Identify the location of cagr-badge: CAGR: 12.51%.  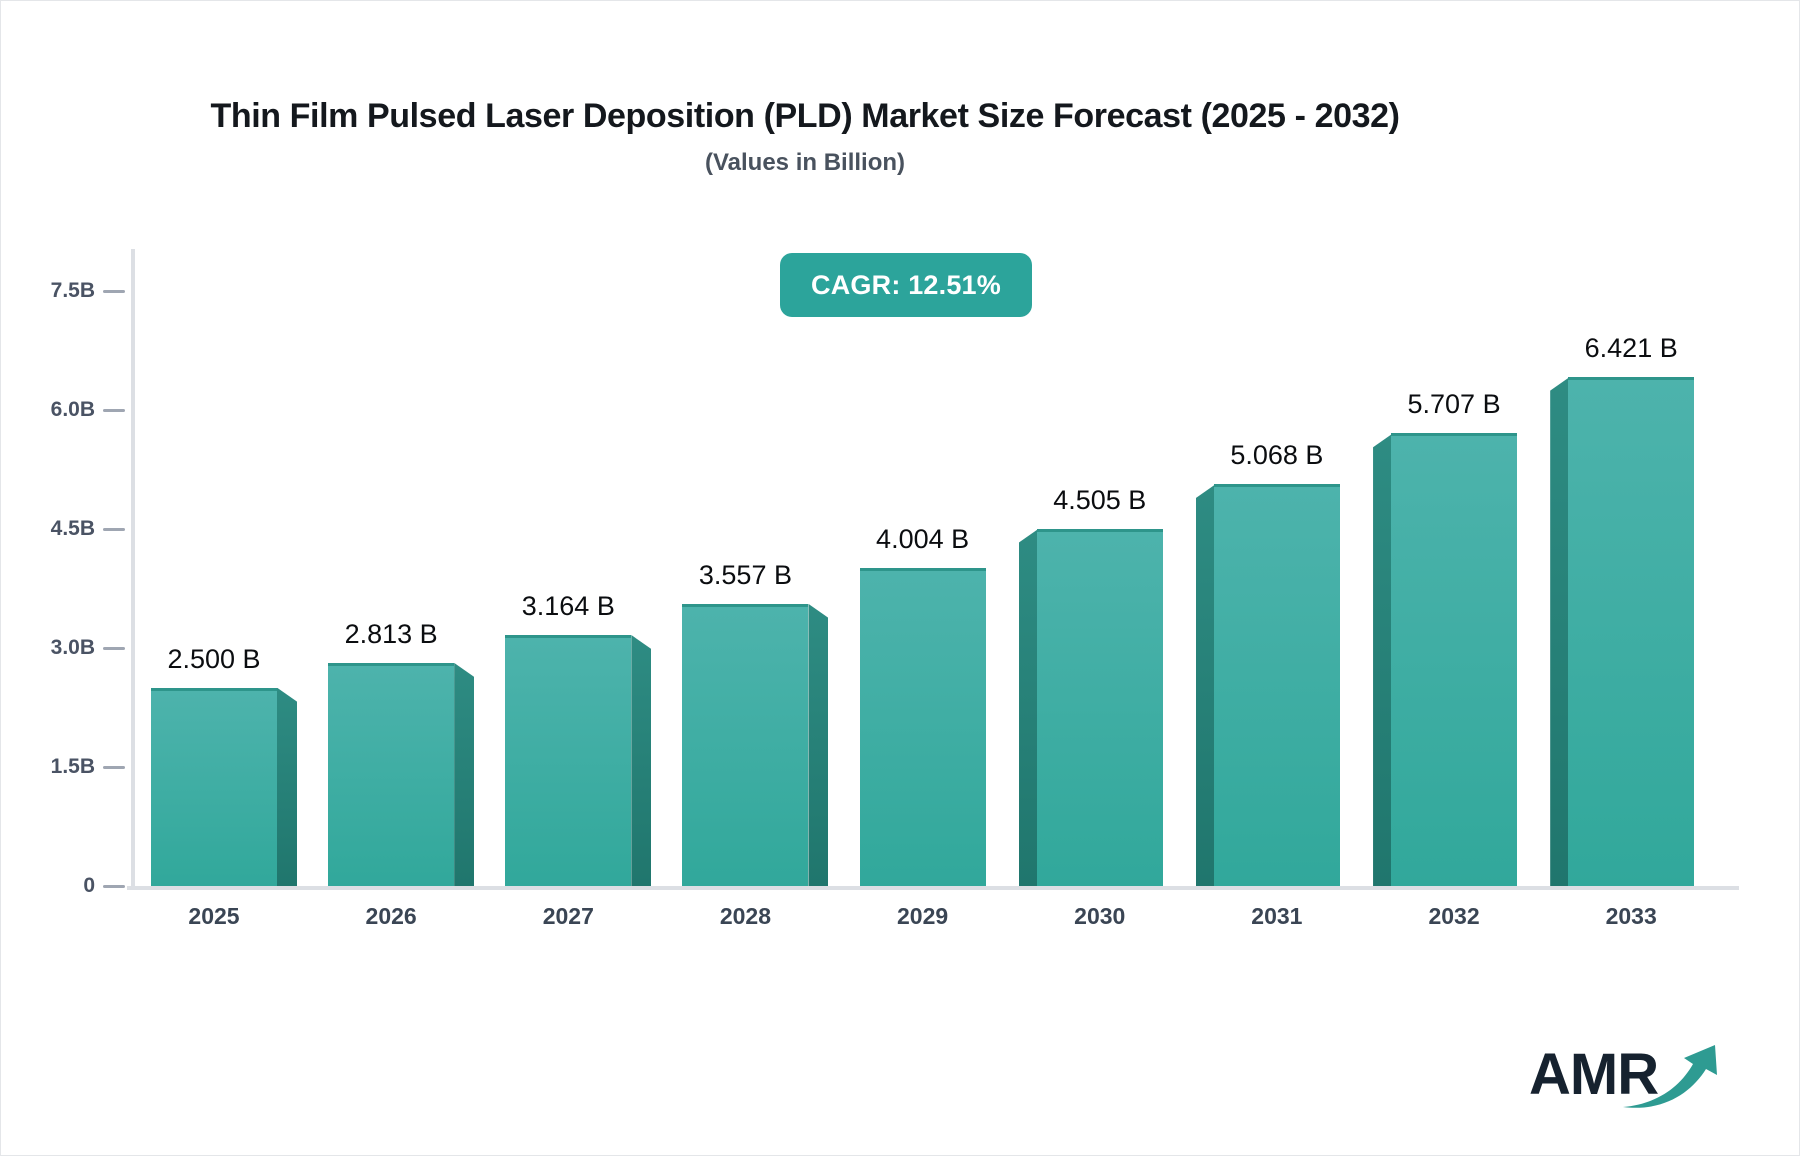
(906, 285).